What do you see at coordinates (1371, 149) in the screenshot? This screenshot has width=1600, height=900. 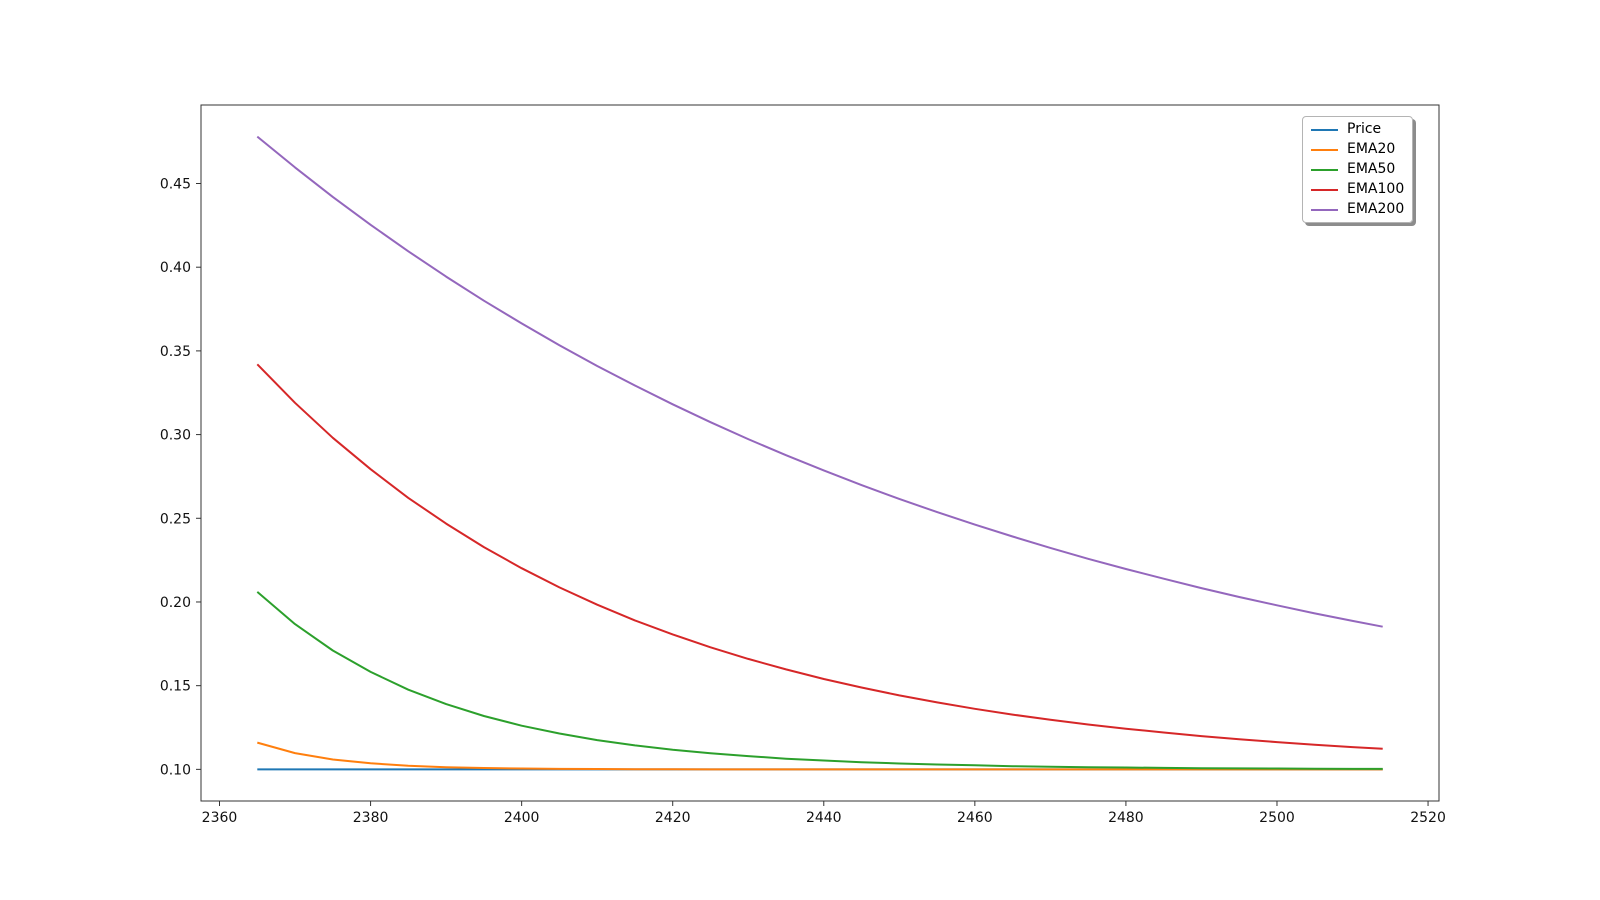 I see `legend-label: EMA20` at bounding box center [1371, 149].